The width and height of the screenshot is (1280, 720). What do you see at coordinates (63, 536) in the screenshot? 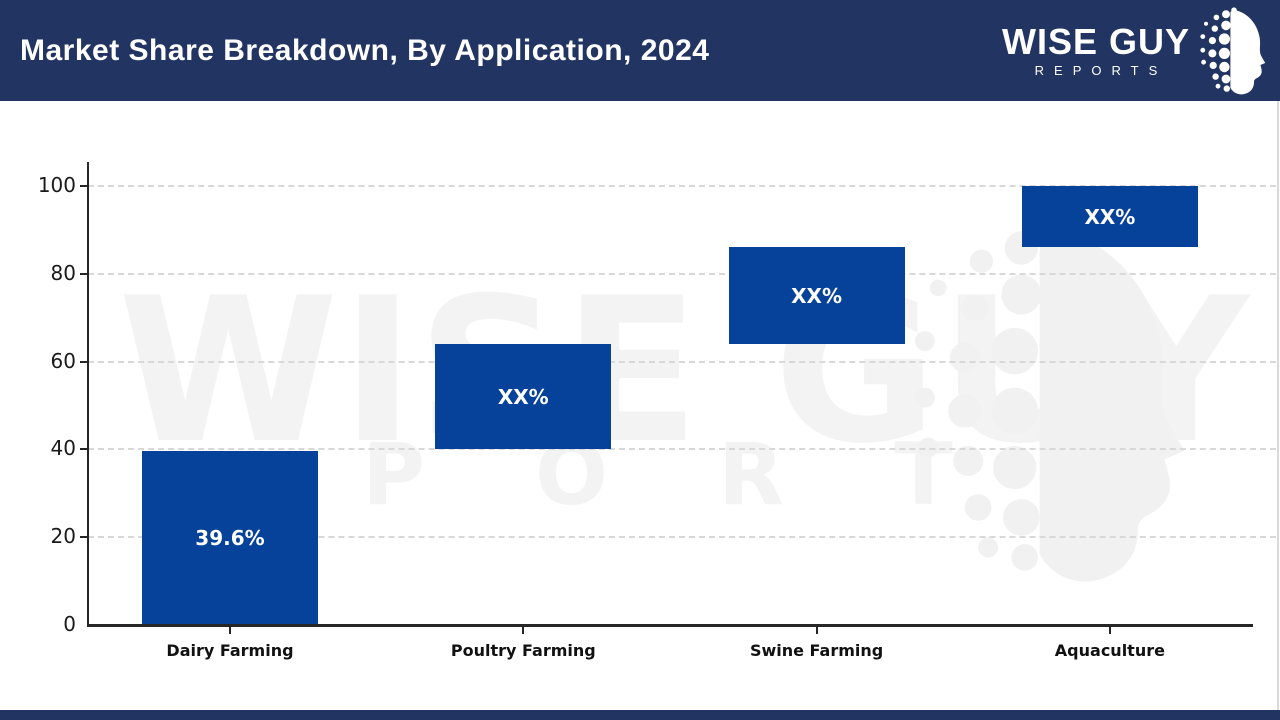
I see `y-axis-tick-label: 20` at bounding box center [63, 536].